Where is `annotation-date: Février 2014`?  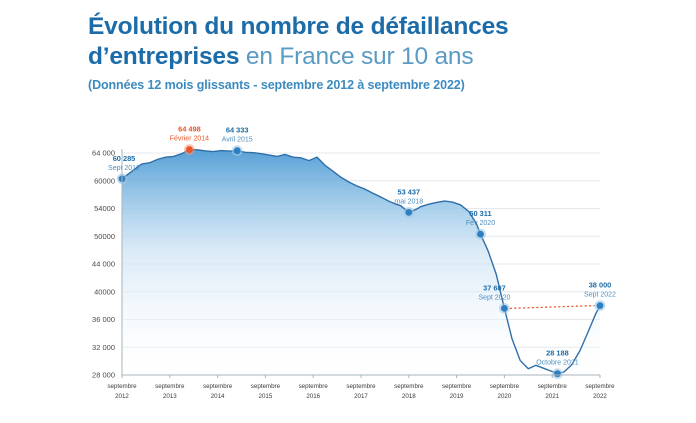 annotation-date: Février 2014 is located at coordinates (189, 139).